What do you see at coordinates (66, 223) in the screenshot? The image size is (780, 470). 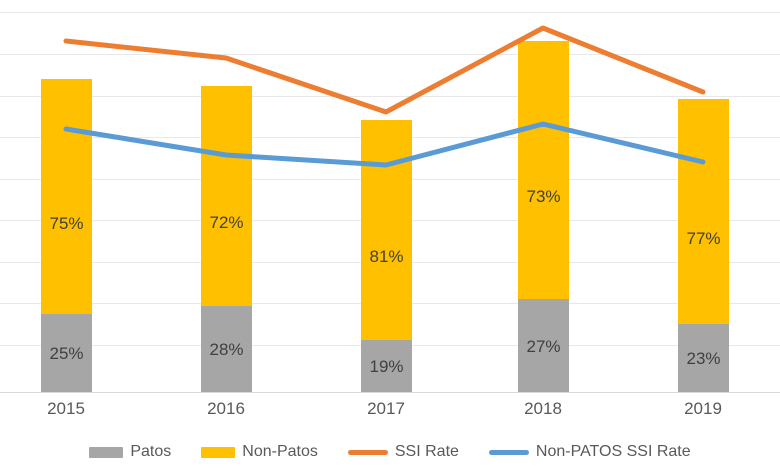 I see `bar-label-non-patos: 75%` at bounding box center [66, 223].